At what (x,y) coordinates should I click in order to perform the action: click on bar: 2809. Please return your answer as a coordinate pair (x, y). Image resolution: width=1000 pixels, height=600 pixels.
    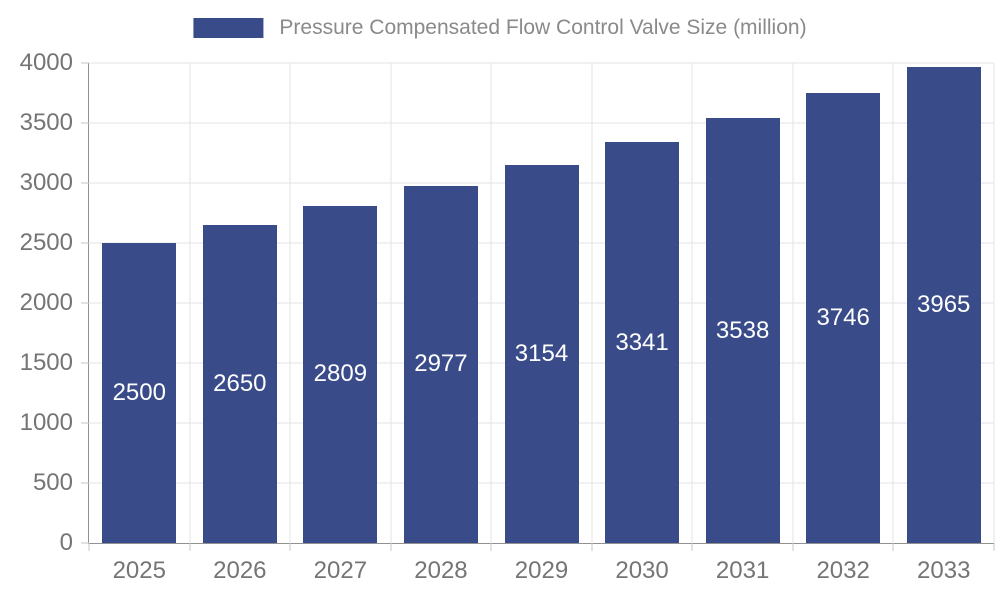
    Looking at the image, I should click on (340, 374).